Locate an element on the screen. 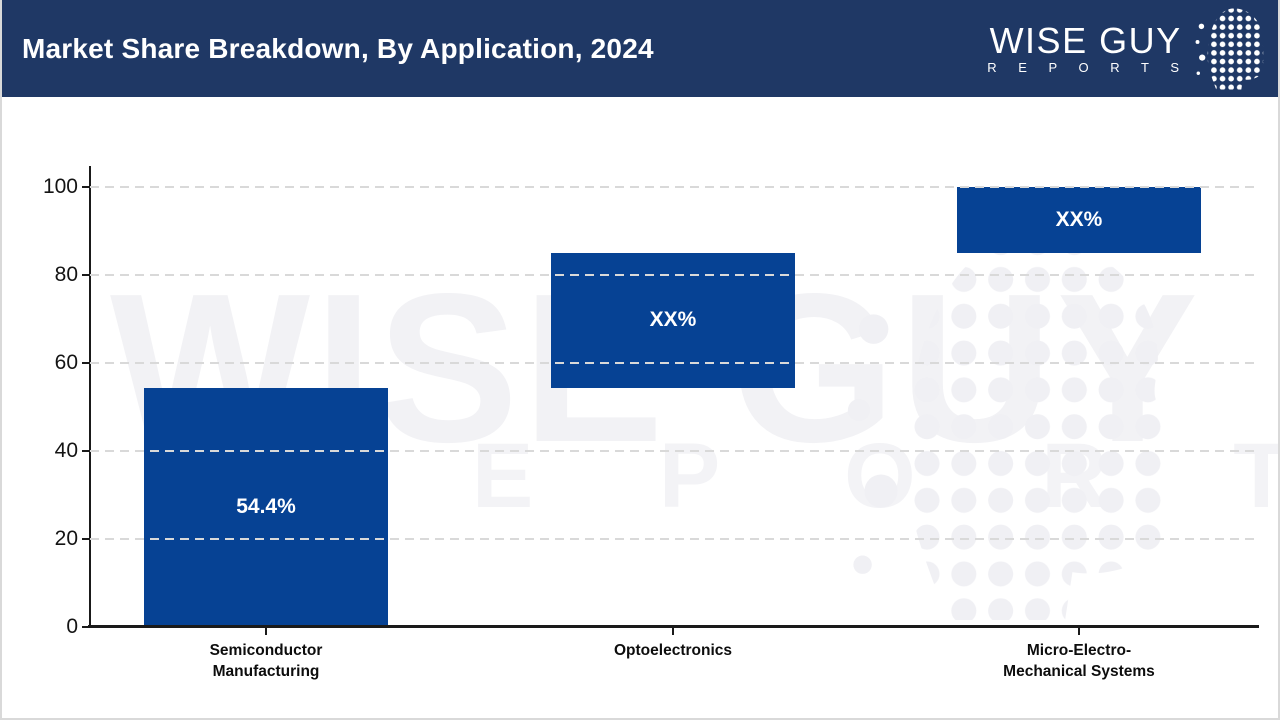 The height and width of the screenshot is (720, 1280). bar-micro-electro-mechanical-systems: XX% is located at coordinates (1079, 220).